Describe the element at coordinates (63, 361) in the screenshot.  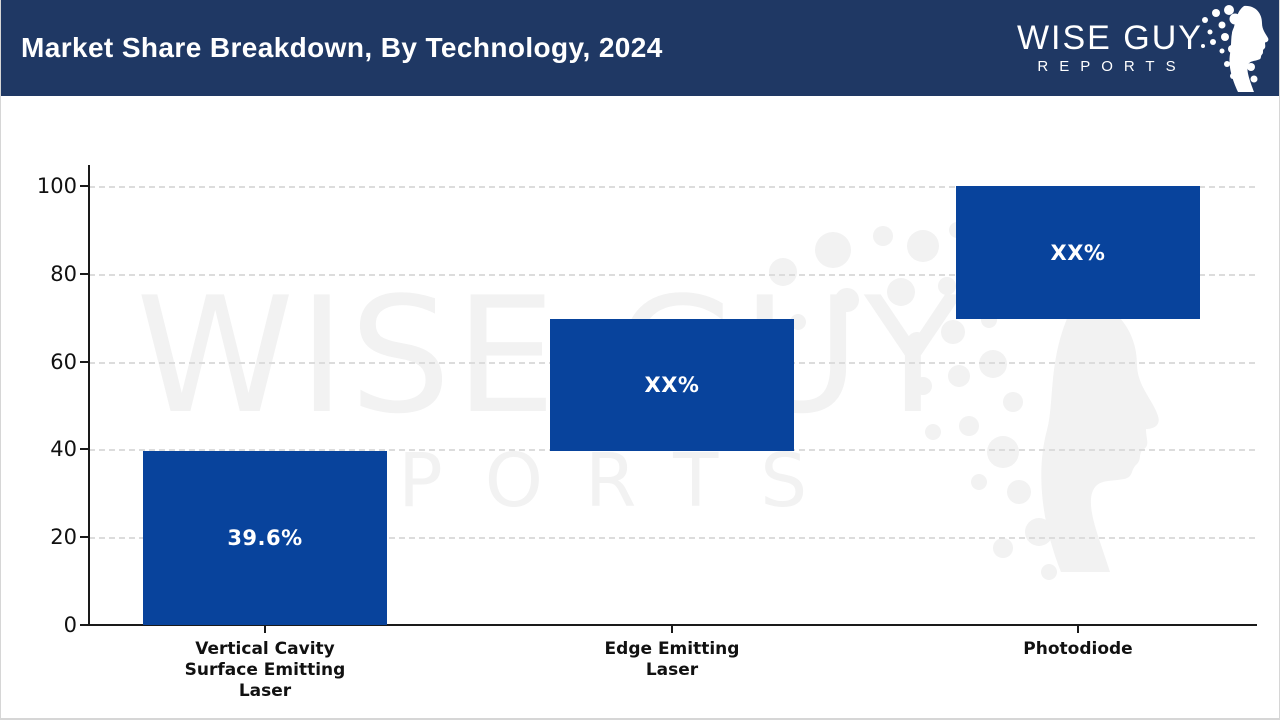
I see `y-tick-label: 60` at that location.